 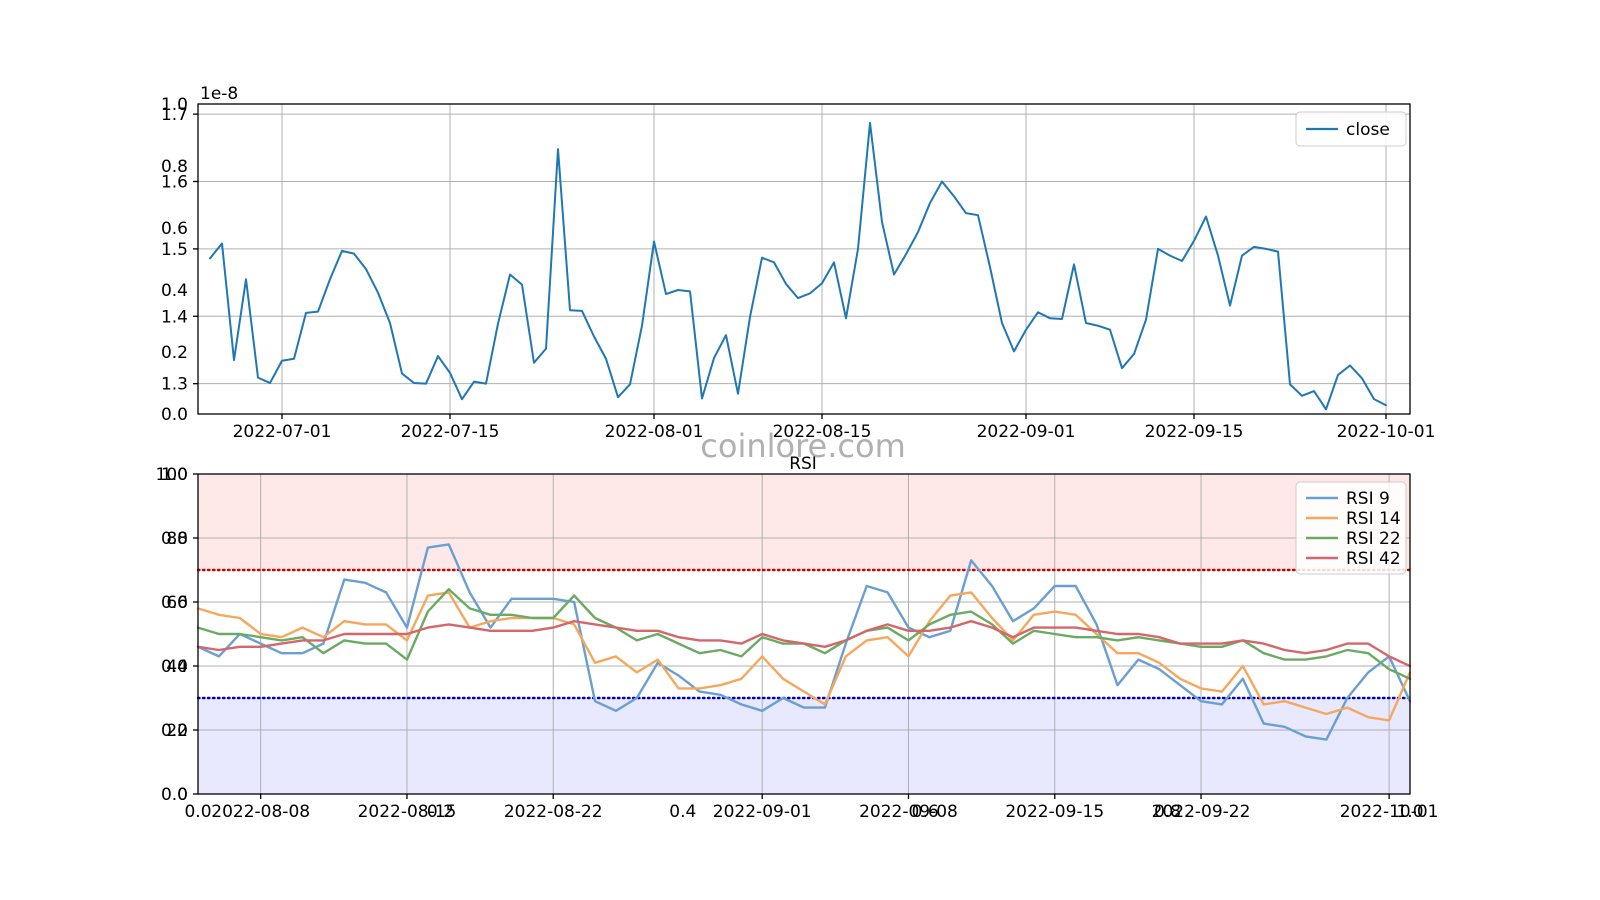 I want to click on price-legend: close, so click(x=1351, y=129).